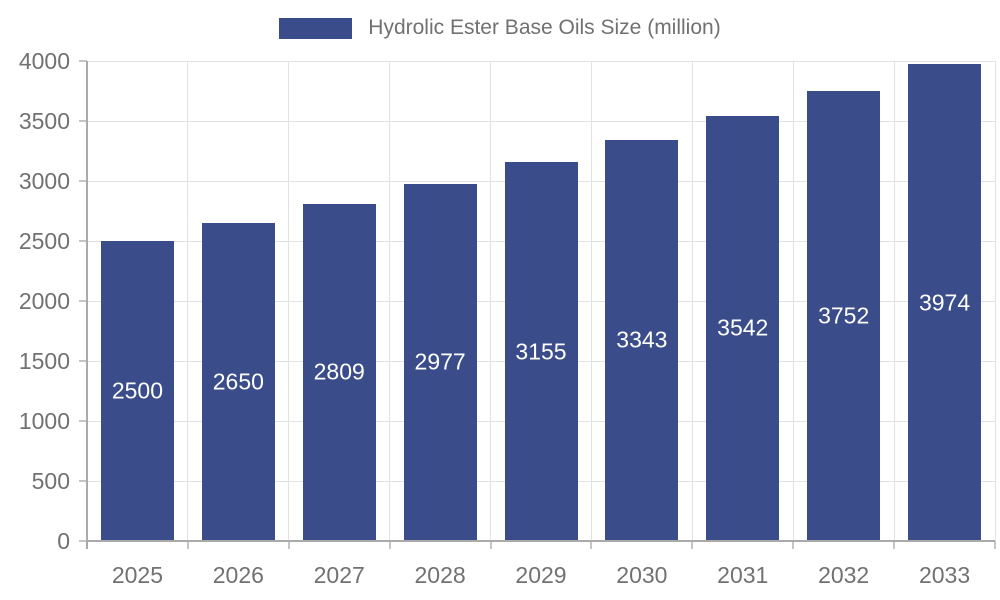 This screenshot has width=1000, height=600. I want to click on y-tick-label: 1500, so click(44, 361).